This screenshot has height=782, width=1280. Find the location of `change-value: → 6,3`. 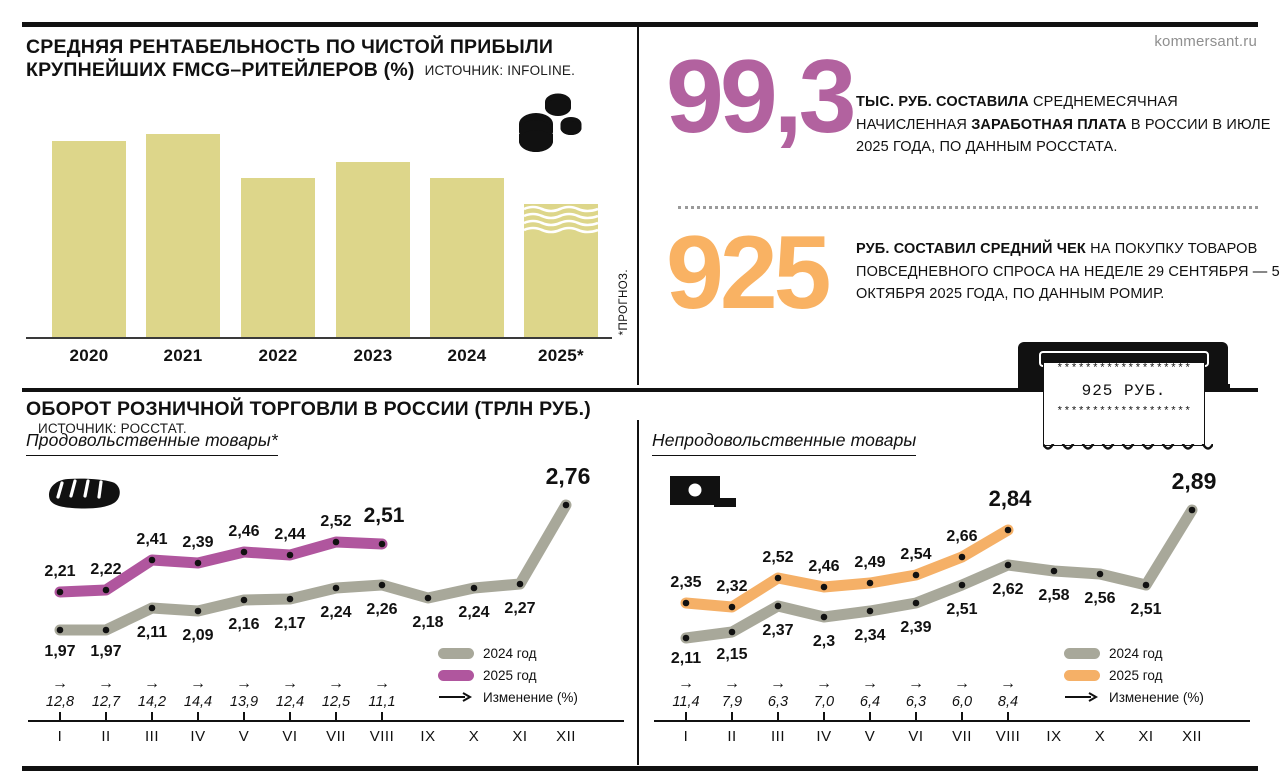

change-value: → 6,3 is located at coordinates (916, 693).